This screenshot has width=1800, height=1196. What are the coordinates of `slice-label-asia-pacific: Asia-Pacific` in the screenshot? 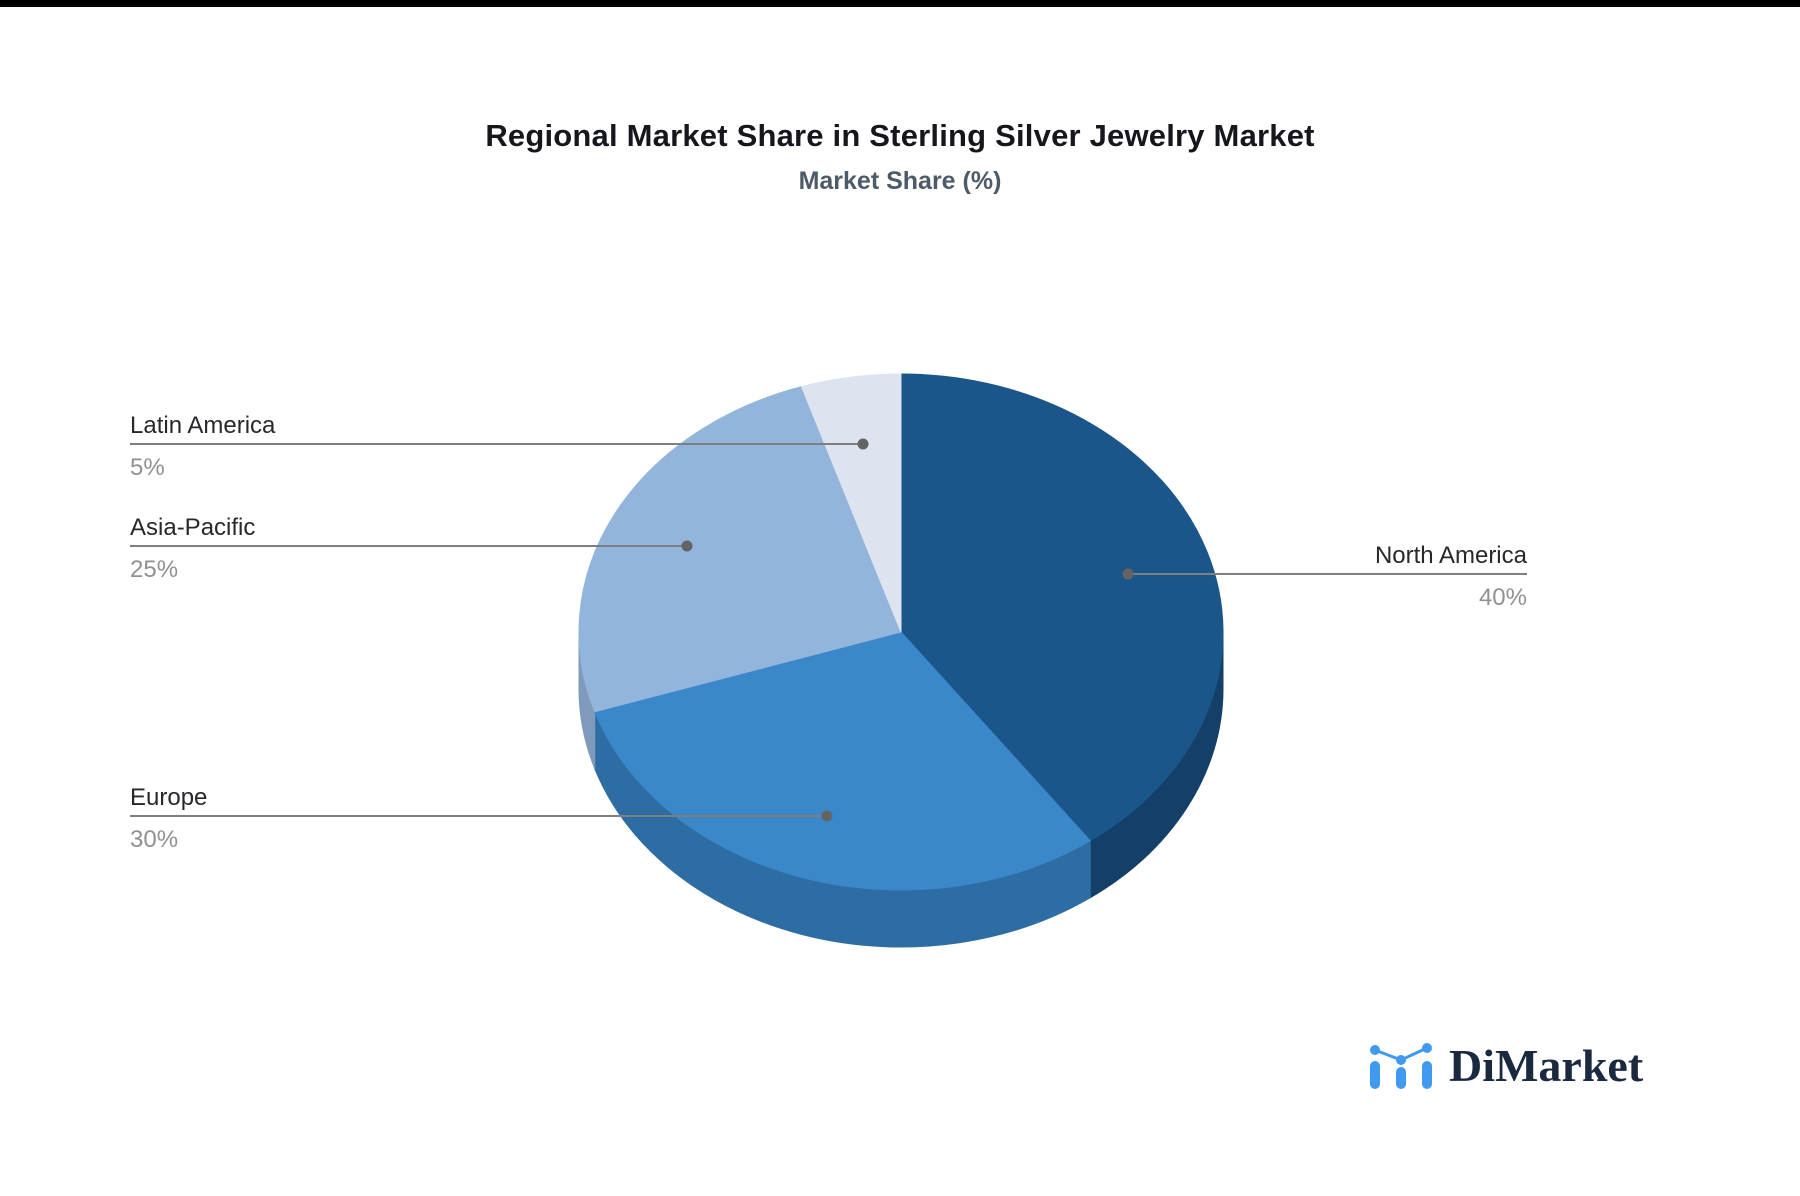 It's located at (193, 527).